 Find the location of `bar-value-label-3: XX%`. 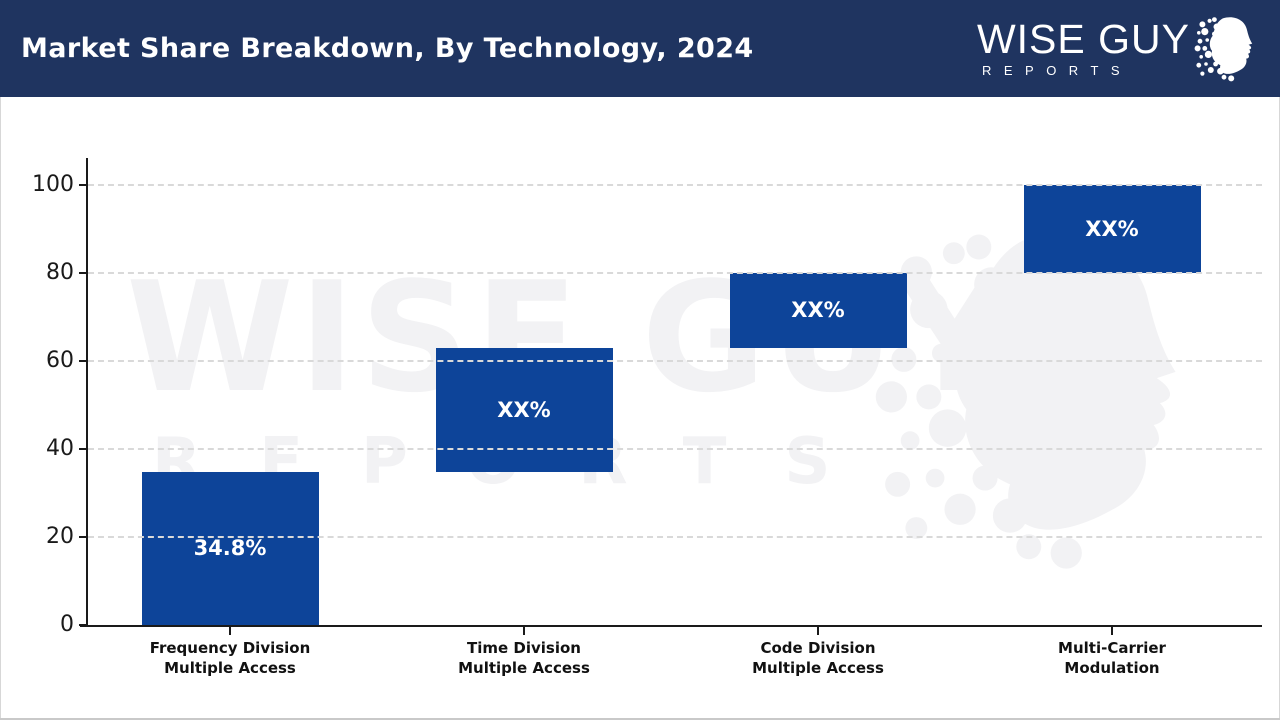

bar-value-label-3: XX% is located at coordinates (1112, 229).